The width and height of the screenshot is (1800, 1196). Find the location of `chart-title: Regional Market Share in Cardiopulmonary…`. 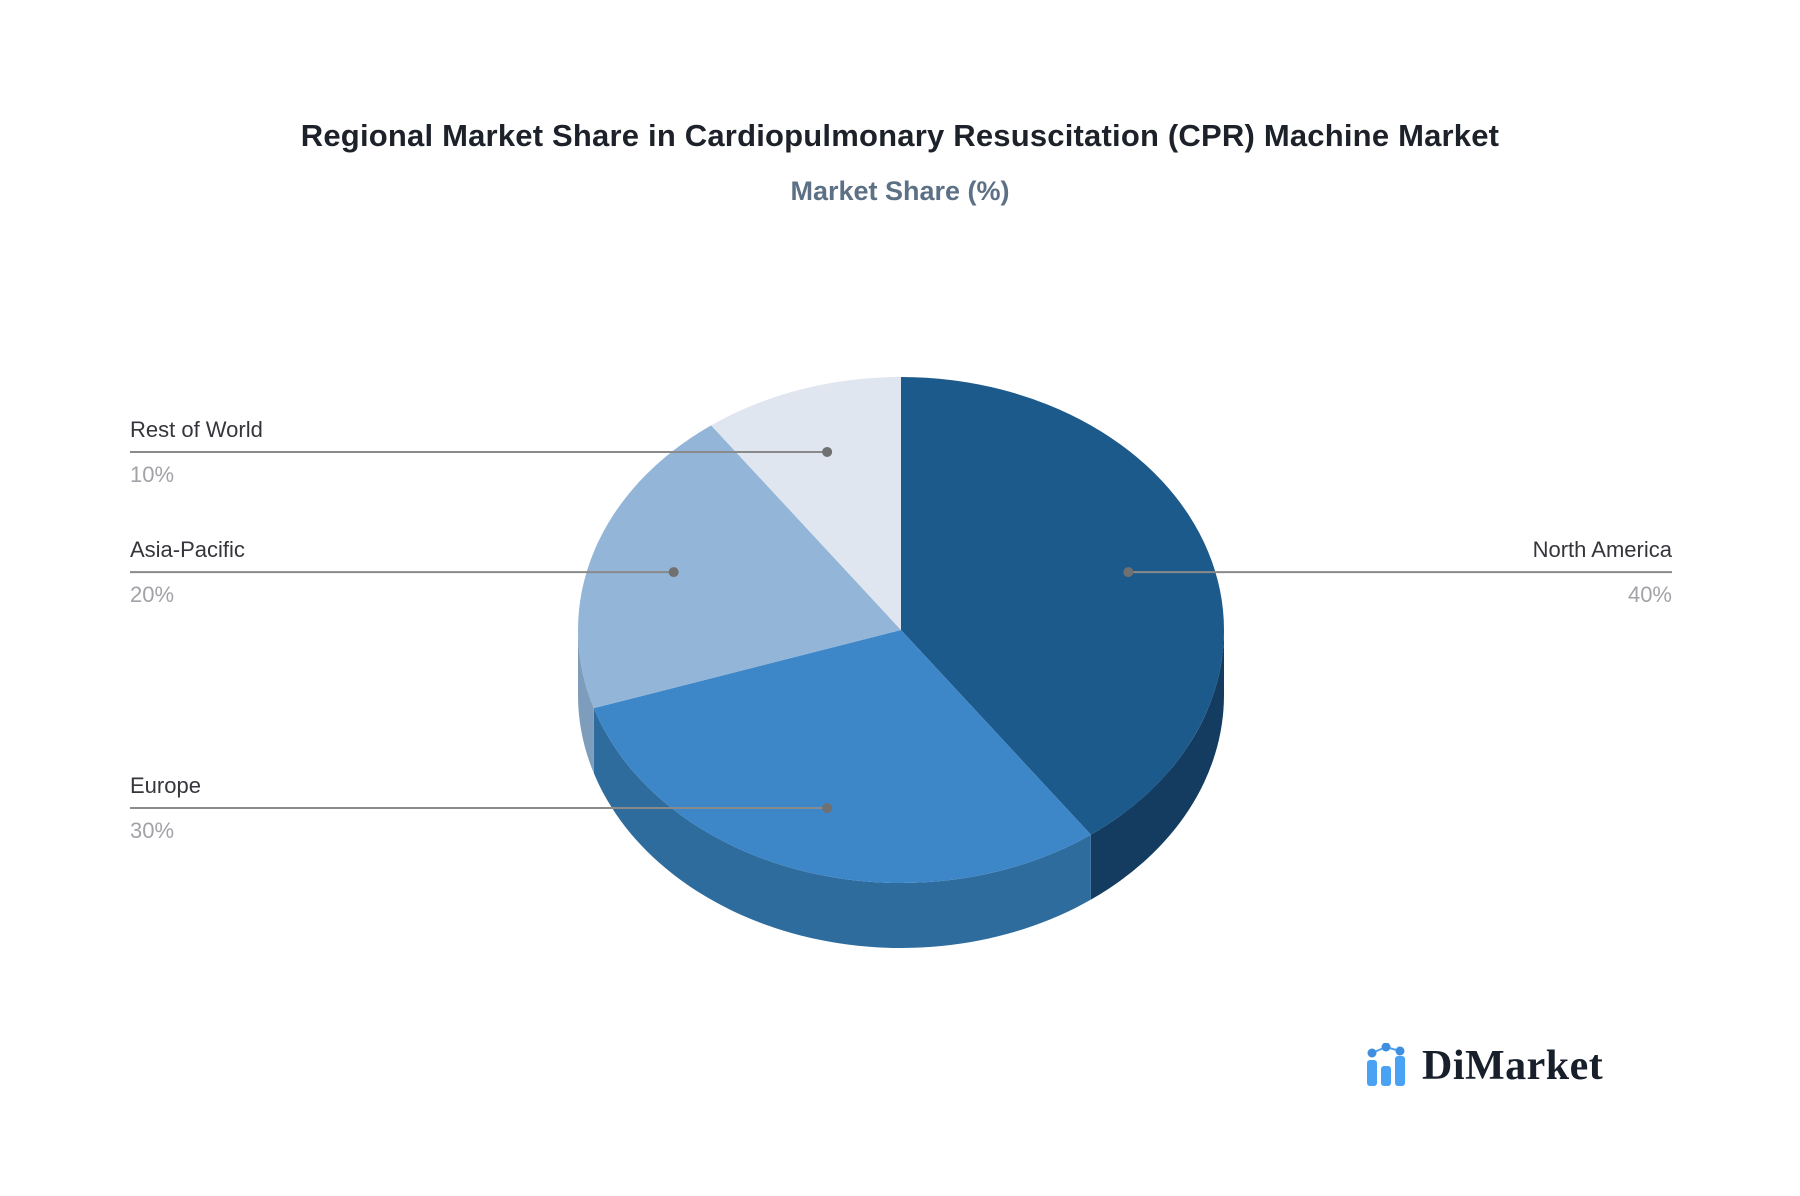

chart-title: Regional Market Share in Cardiopulmonary… is located at coordinates (900, 135).